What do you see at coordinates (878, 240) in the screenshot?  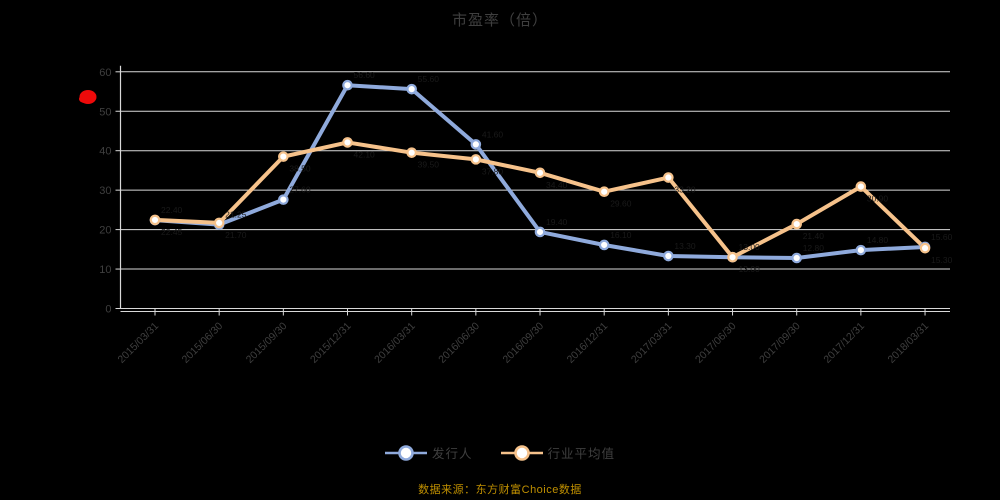 I see `data-label: 14.80` at bounding box center [878, 240].